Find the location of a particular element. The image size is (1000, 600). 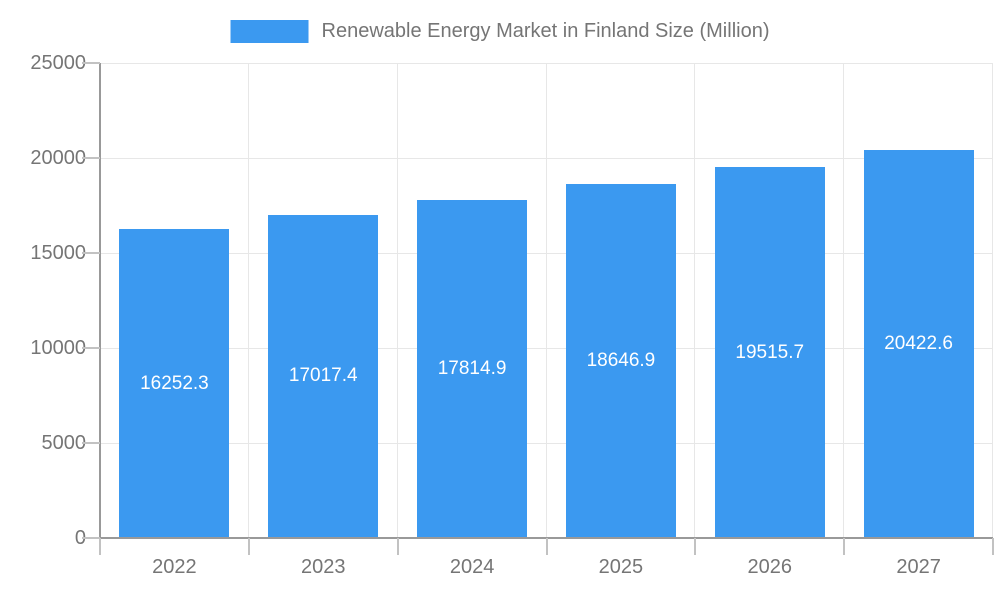

bar-value-label: 16252.3 is located at coordinates (174, 383).